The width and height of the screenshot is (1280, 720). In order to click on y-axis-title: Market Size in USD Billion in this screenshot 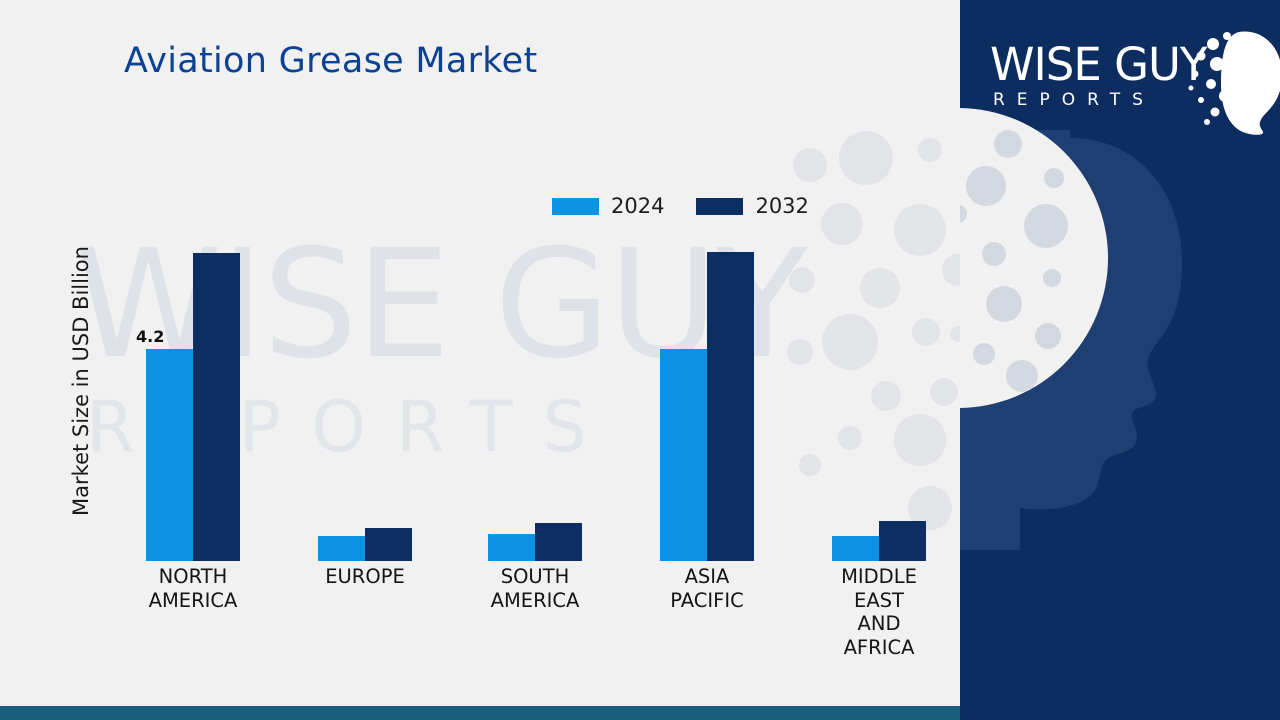, I will do `click(81, 381)`.